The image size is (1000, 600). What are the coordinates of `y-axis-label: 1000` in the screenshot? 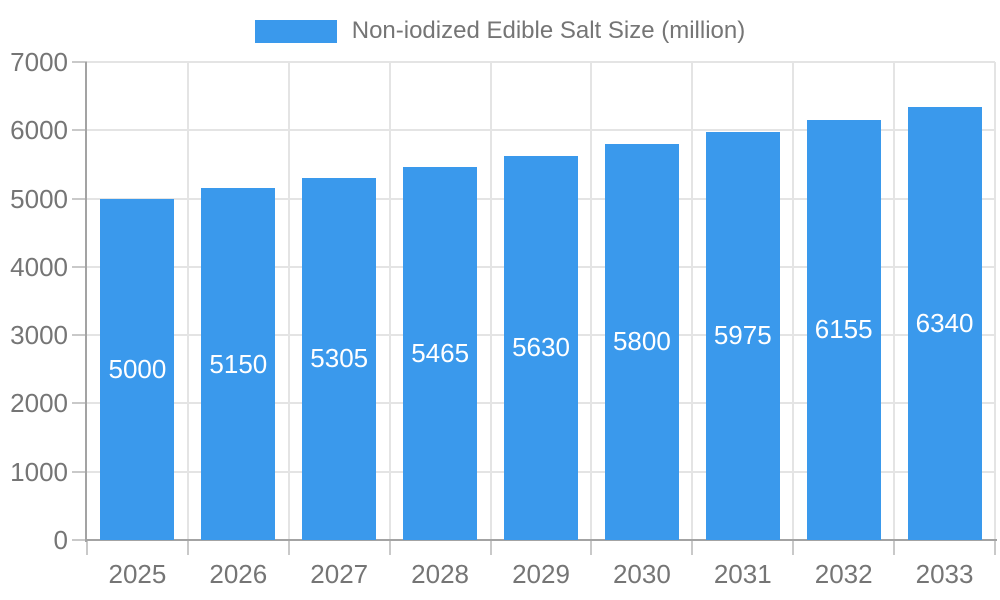 It's located at (39, 471).